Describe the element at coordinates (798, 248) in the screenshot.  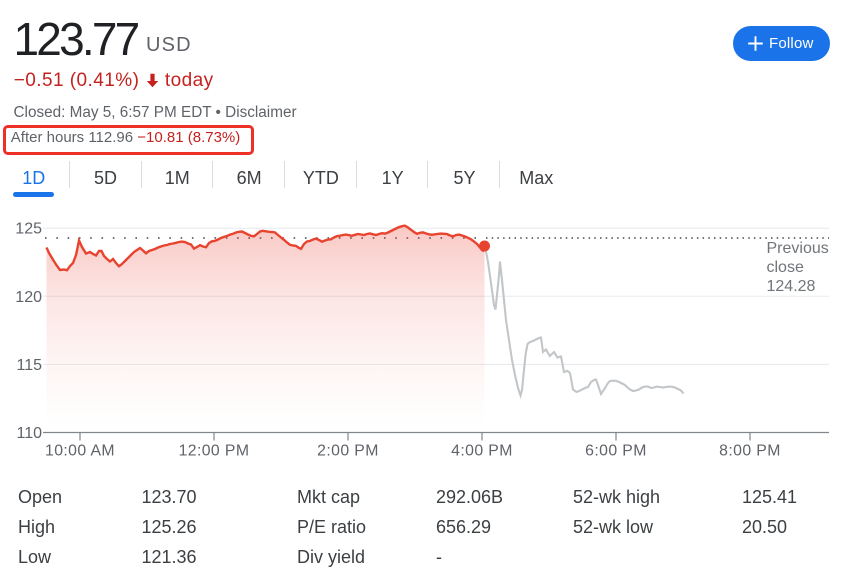
I see `svg-text: Previous` at that location.